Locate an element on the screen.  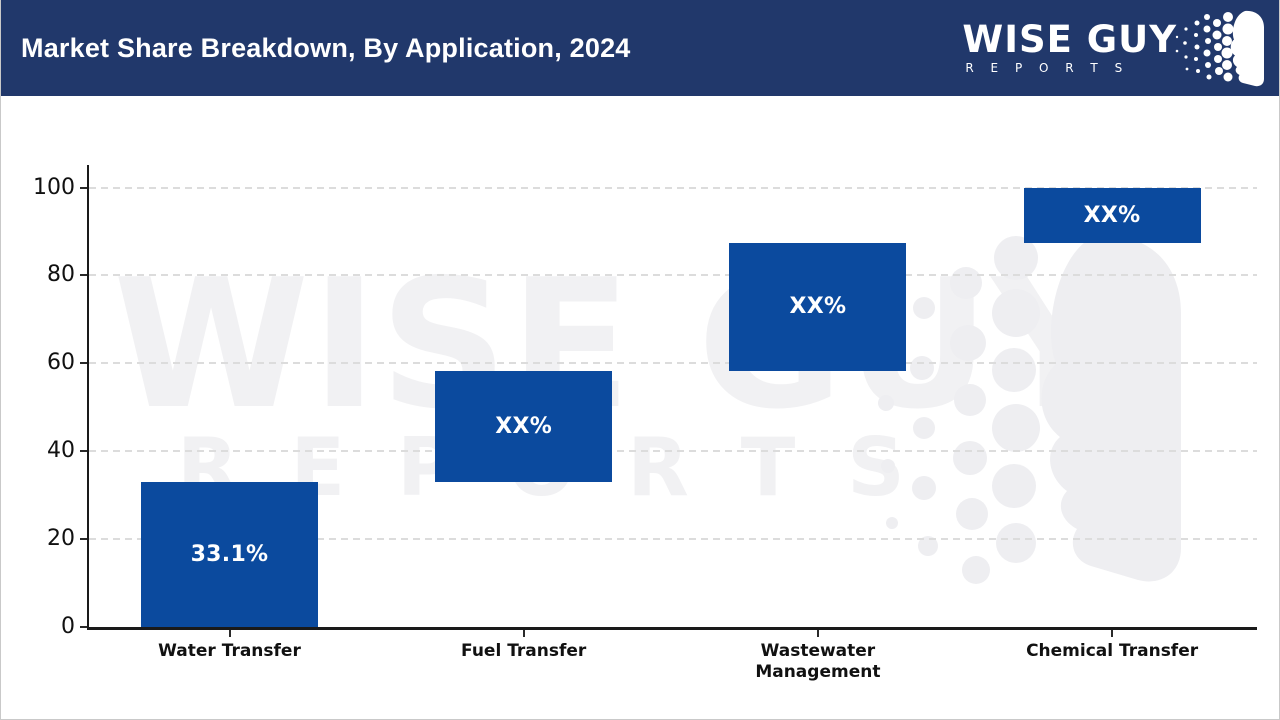
x-axis-spine is located at coordinates (672, 628).